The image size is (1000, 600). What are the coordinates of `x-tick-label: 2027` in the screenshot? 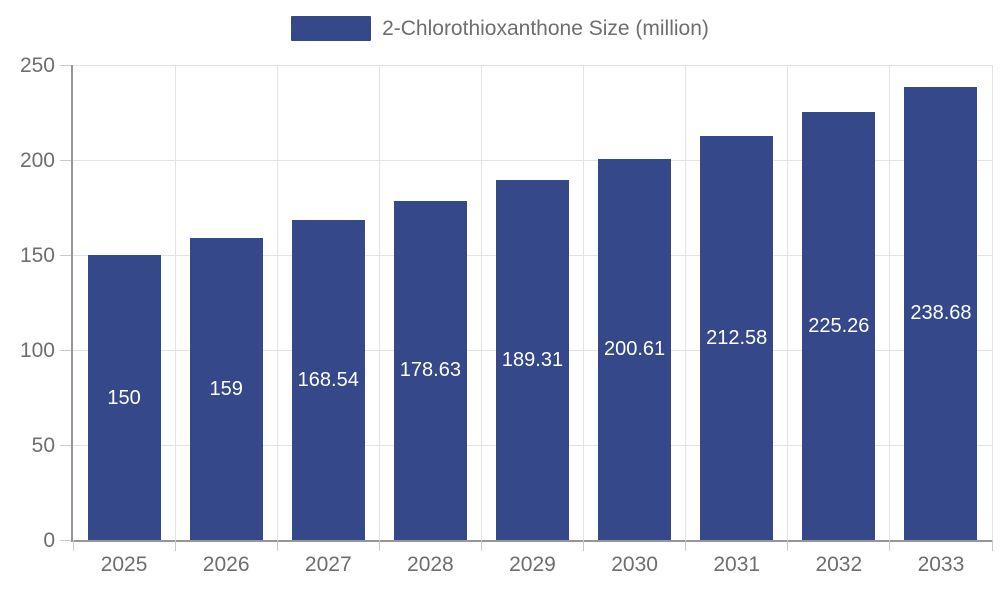 It's located at (328, 564).